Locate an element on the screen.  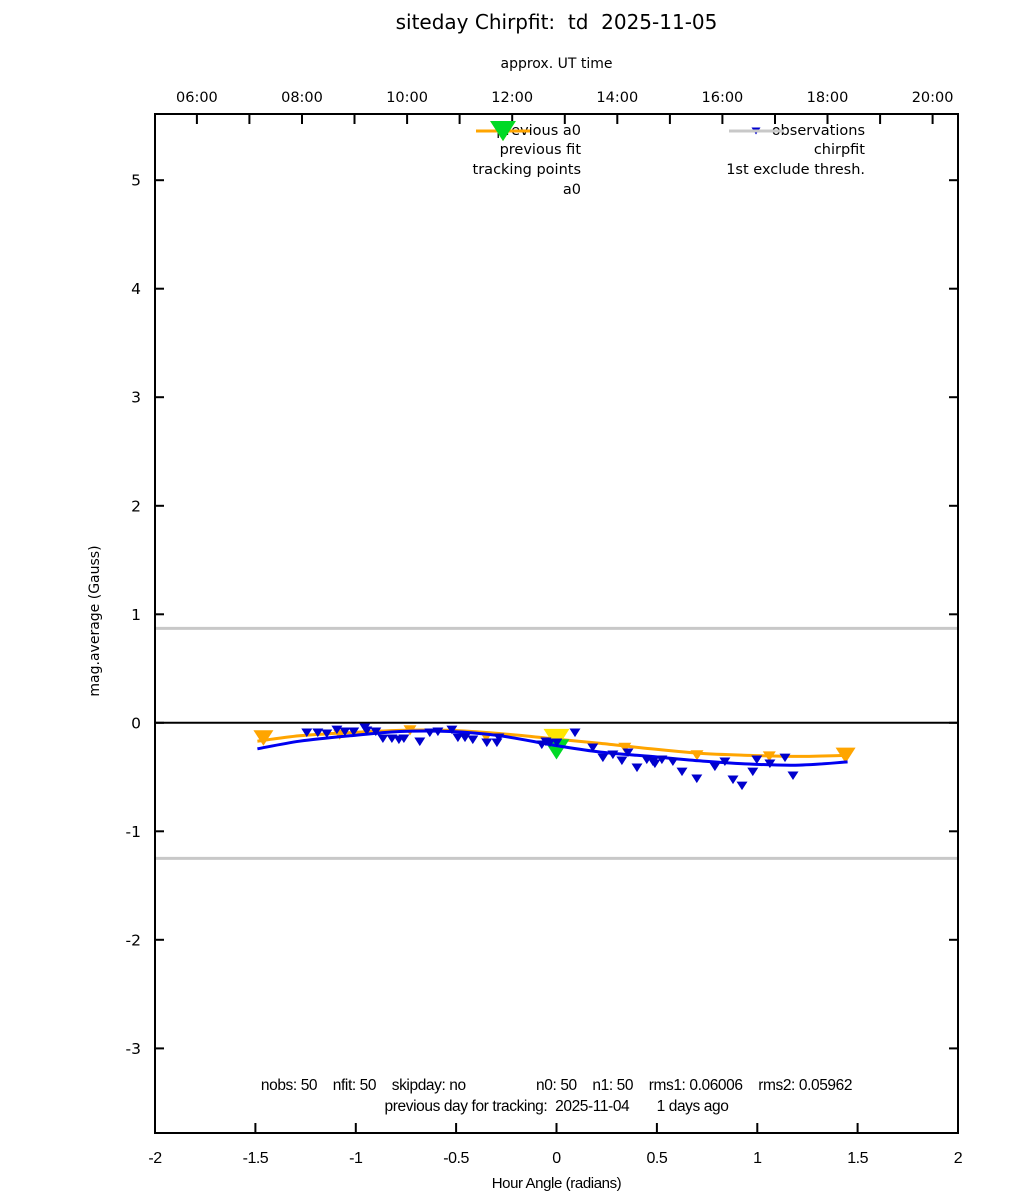
left-axis-tick-label: -2 is located at coordinates (133, 940).